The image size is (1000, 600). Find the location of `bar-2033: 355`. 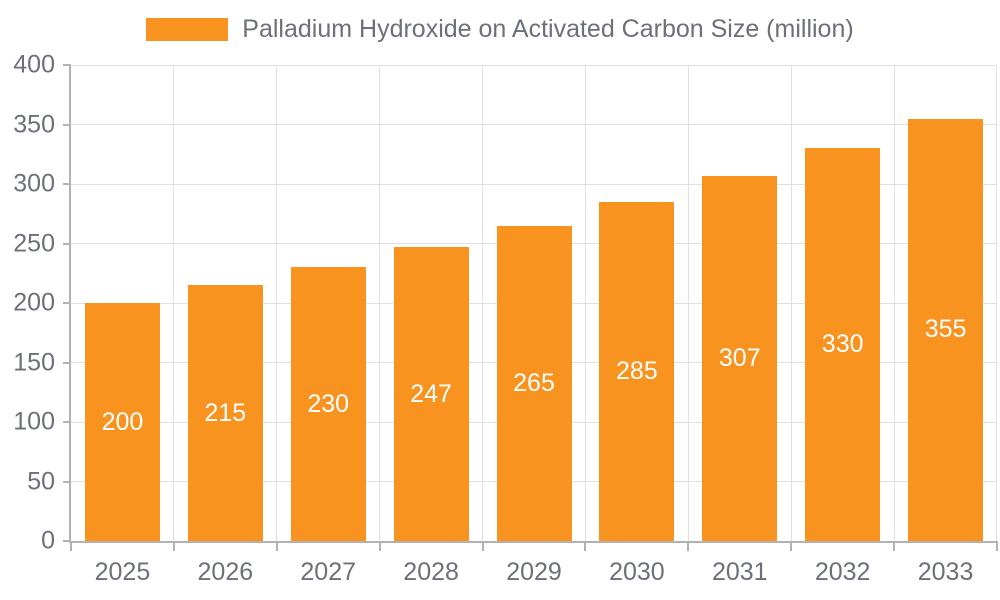

bar-2033: 355 is located at coordinates (946, 329).